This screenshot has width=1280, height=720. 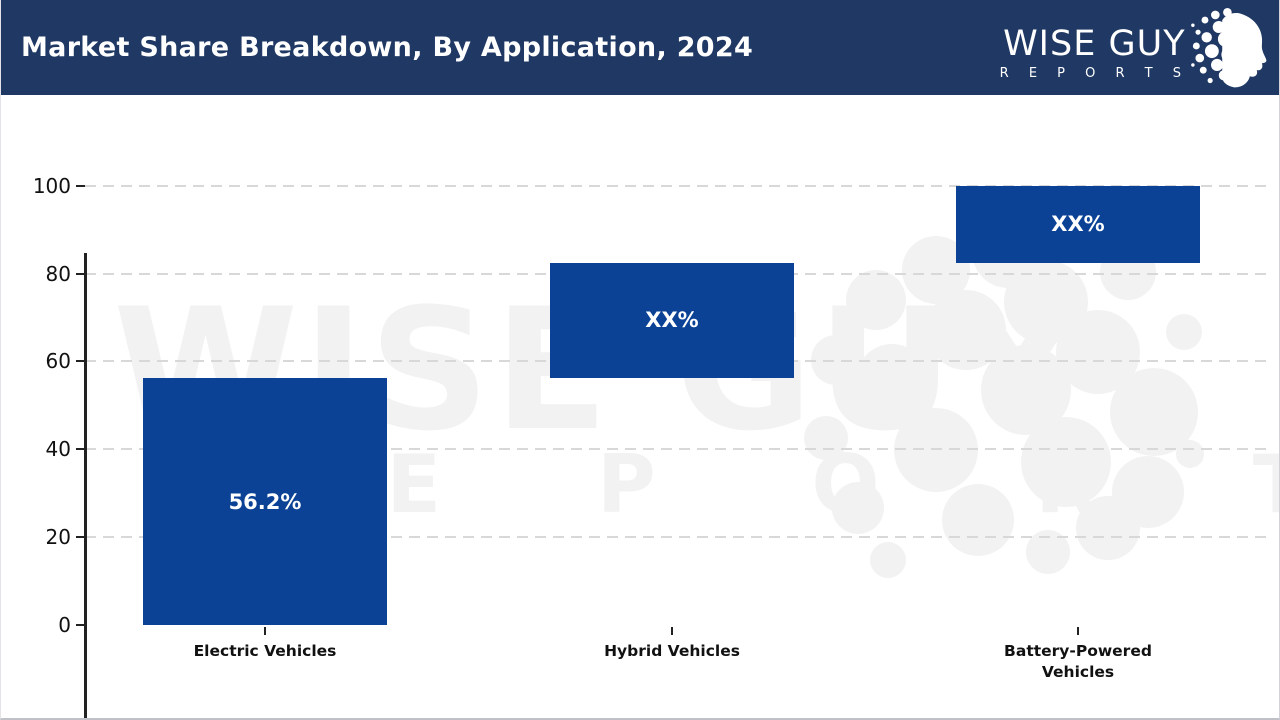 I want to click on wise-guy-reports-logo: WISE GUY R E P O R T S, so click(x=1134, y=49).